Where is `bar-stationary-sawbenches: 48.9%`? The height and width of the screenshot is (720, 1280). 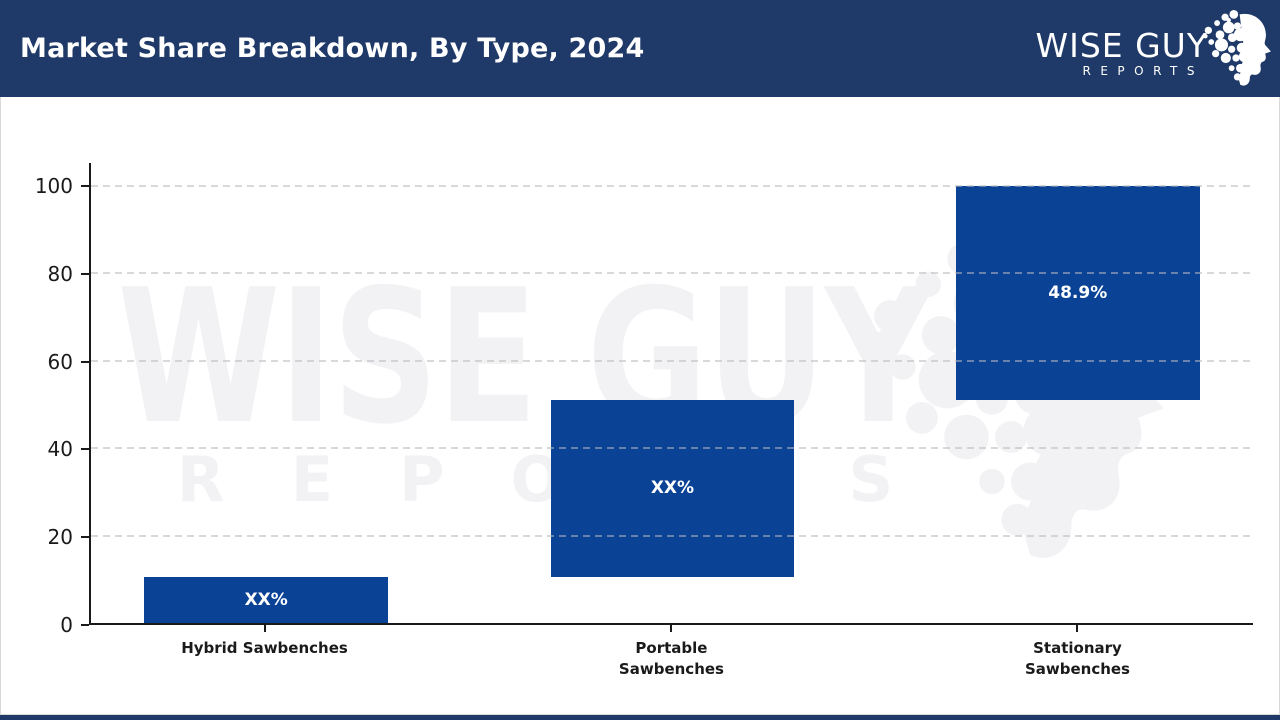
bar-stationary-sawbenches: 48.9% is located at coordinates (1077, 292).